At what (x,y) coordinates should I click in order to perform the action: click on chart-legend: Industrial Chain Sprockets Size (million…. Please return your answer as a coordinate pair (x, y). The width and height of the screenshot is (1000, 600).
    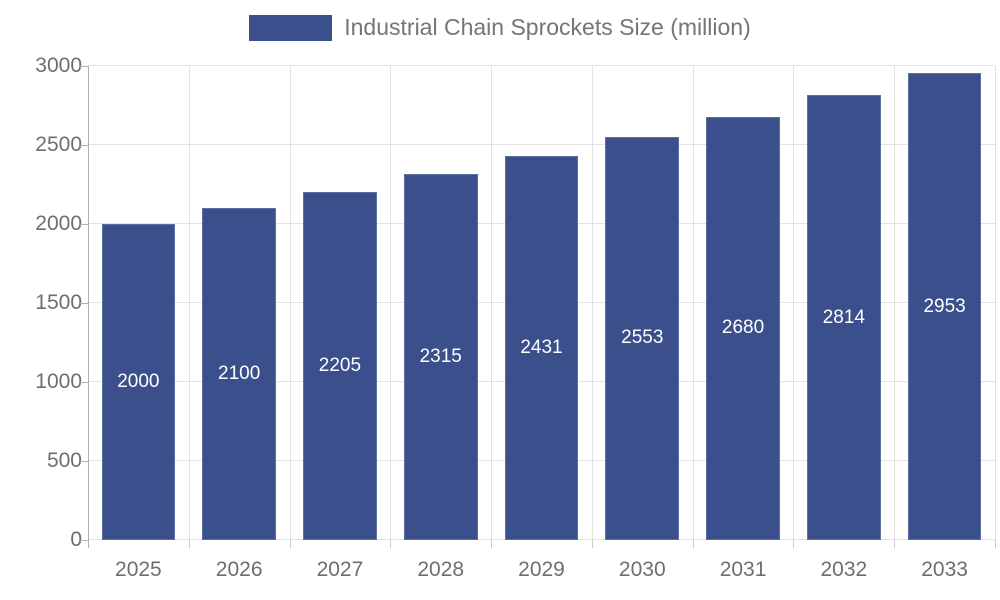
    Looking at the image, I should click on (500, 28).